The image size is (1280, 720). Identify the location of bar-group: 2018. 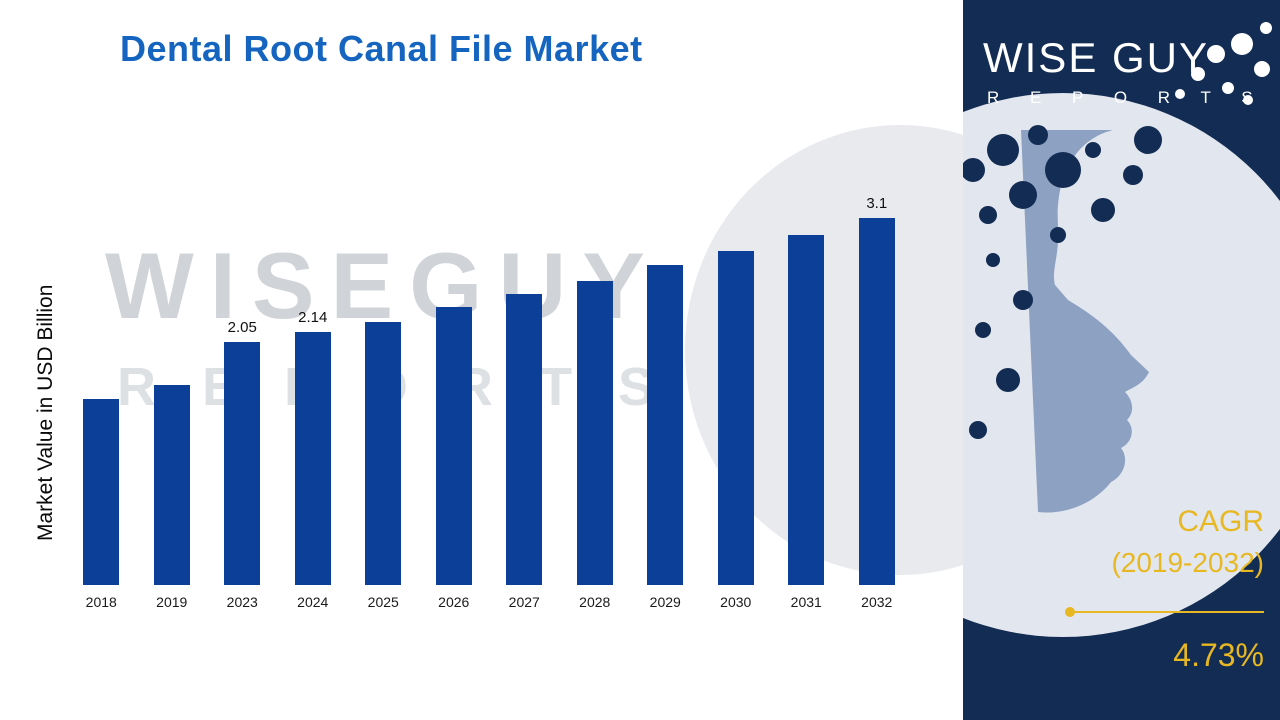
(101, 493).